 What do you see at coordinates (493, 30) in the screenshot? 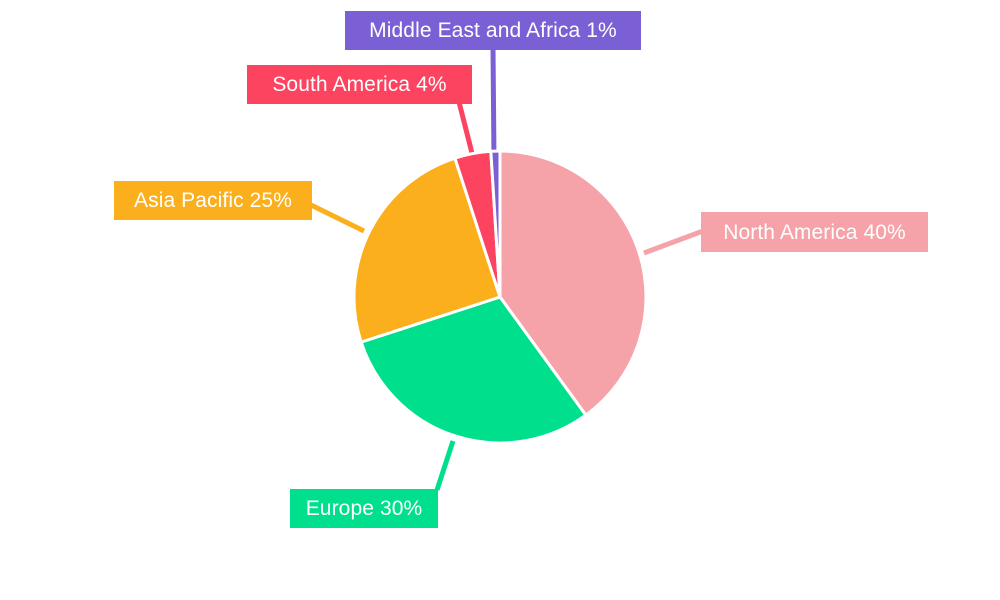
I see `pie-label-middle-east-africa: Middle East and Africa 1%` at bounding box center [493, 30].